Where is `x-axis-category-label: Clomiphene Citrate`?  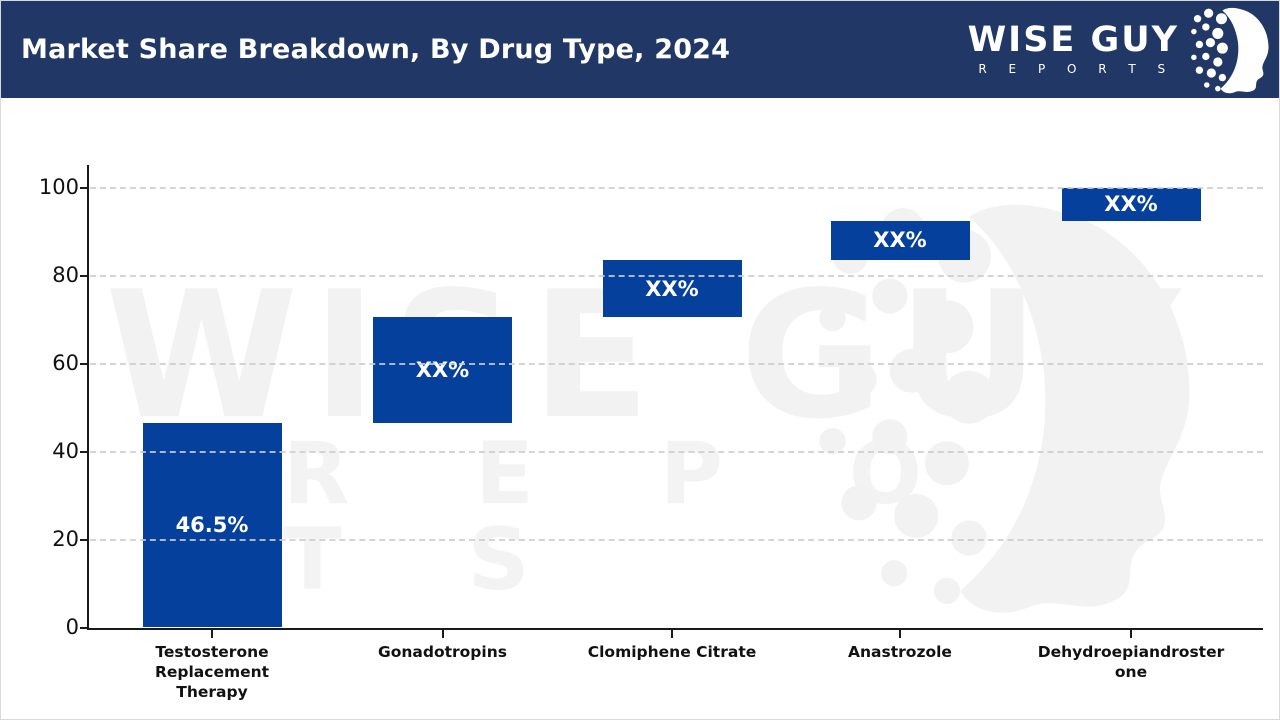 x-axis-category-label: Clomiphene Citrate is located at coordinates (672, 651).